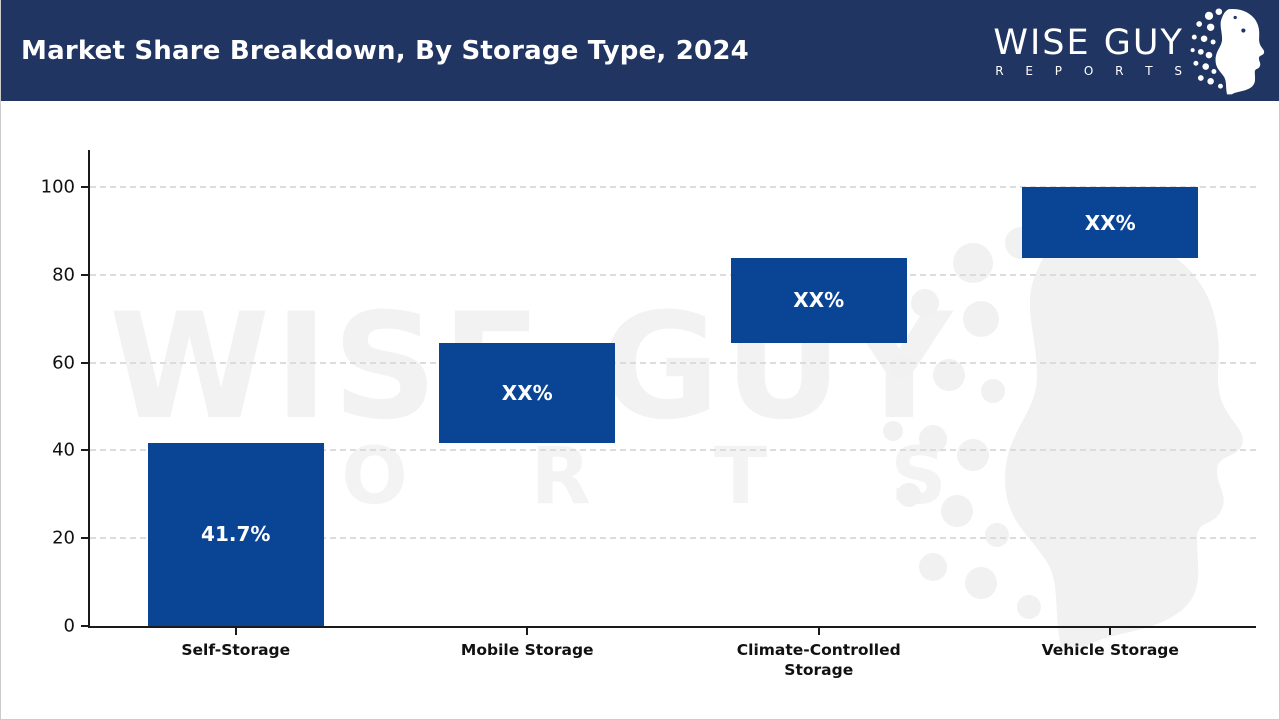 The image size is (1280, 720). What do you see at coordinates (1110, 650) in the screenshot?
I see `x-axis-category-label: Vehicle Storage` at bounding box center [1110, 650].